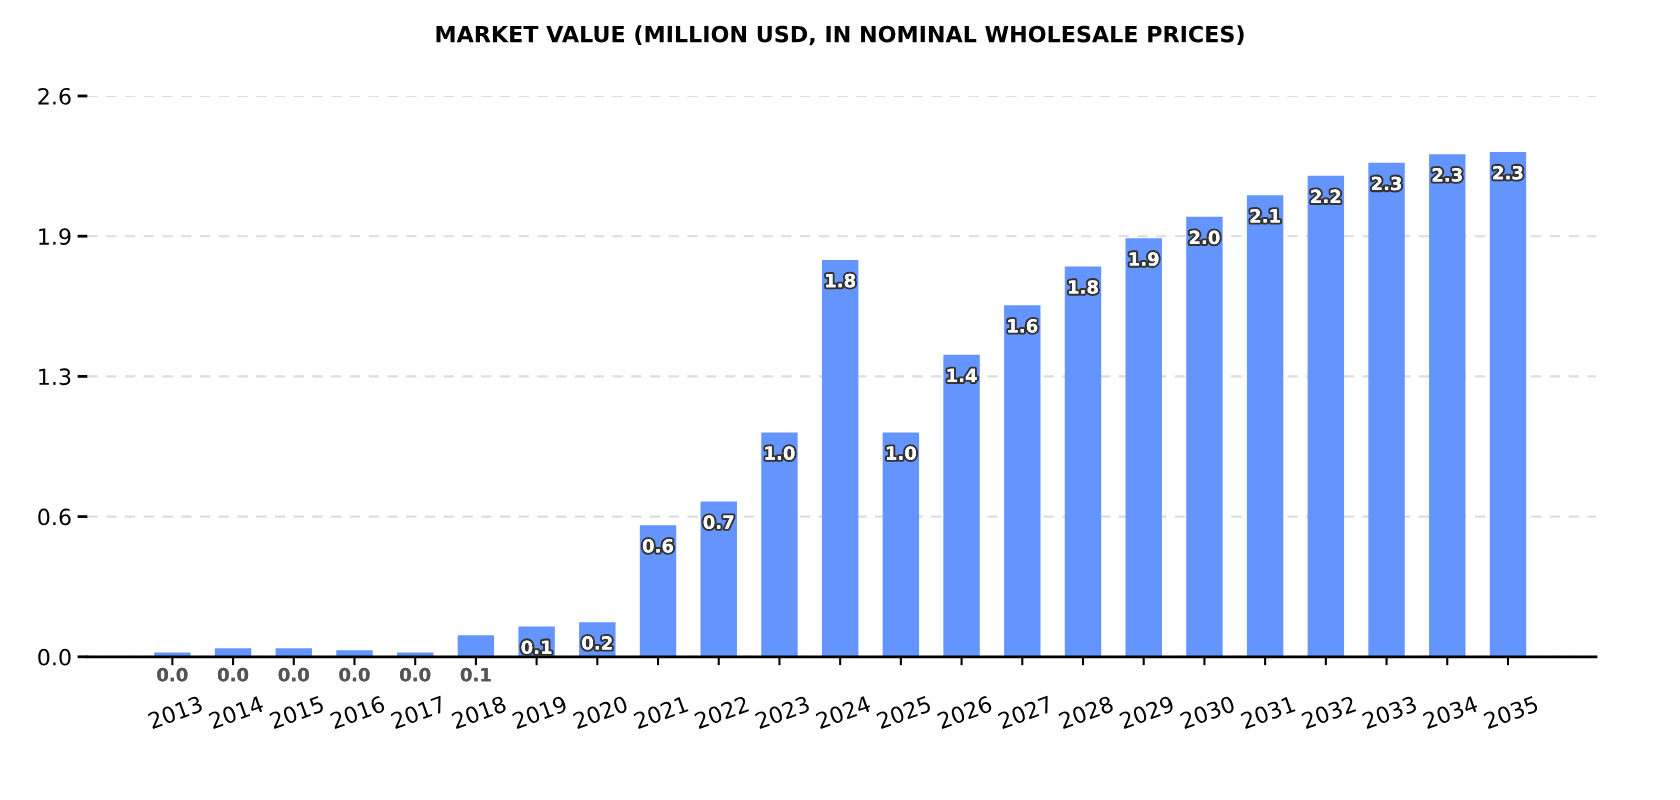 The image size is (1680, 800). What do you see at coordinates (1328, 712) in the screenshot?
I see `x-tick-label: 2032` at bounding box center [1328, 712].